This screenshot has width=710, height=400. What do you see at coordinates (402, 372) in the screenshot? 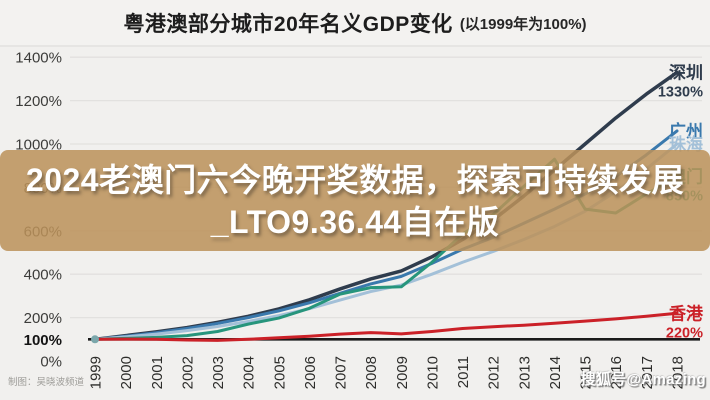
I see `x-tick-label: 2009` at bounding box center [402, 372].